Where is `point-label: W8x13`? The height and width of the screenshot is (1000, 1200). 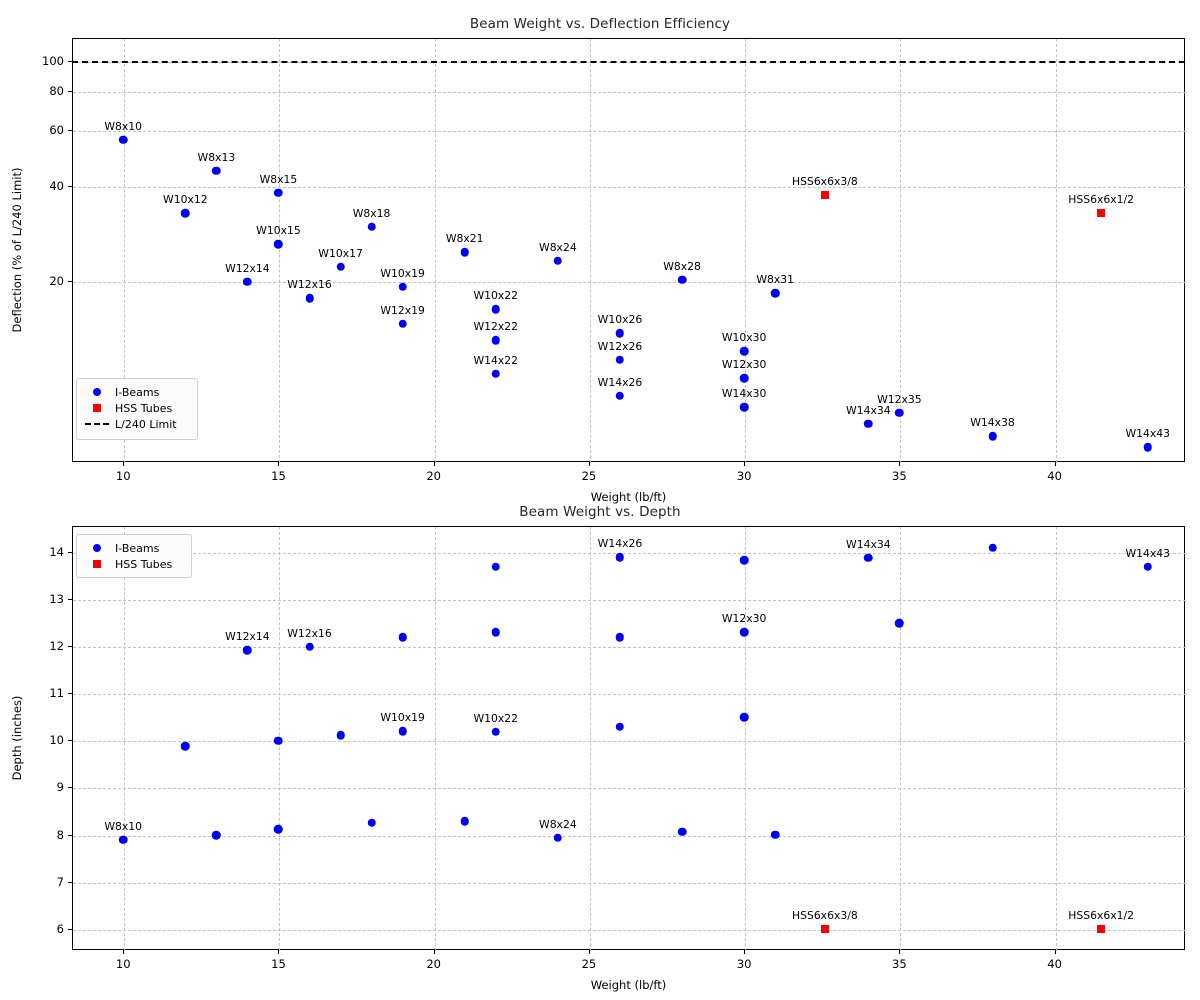 point-label: W8x13 is located at coordinates (216, 157).